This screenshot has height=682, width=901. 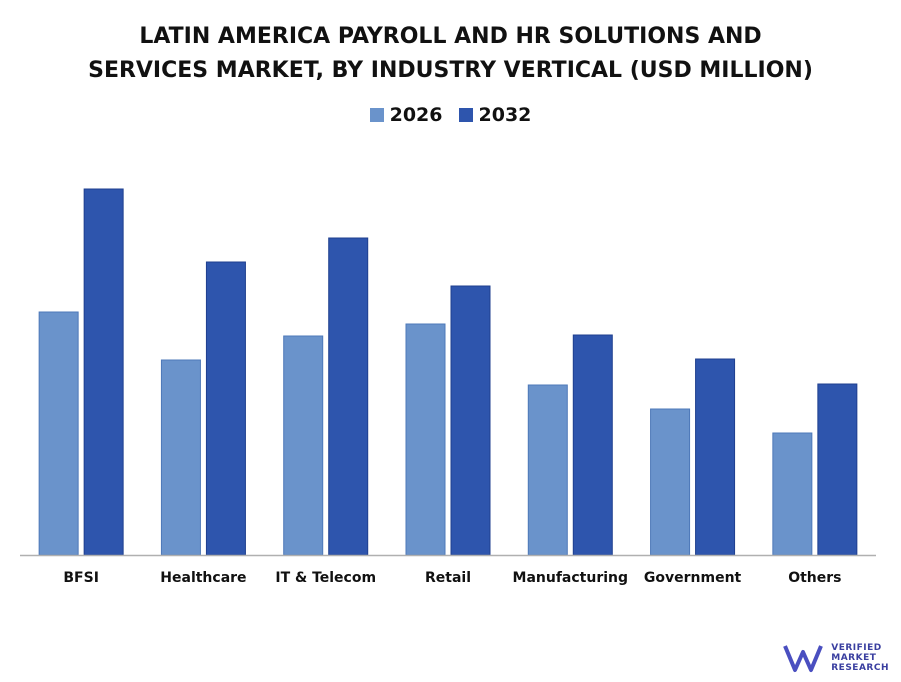 I want to click on legend-swatch-2026, so click(x=376, y=115).